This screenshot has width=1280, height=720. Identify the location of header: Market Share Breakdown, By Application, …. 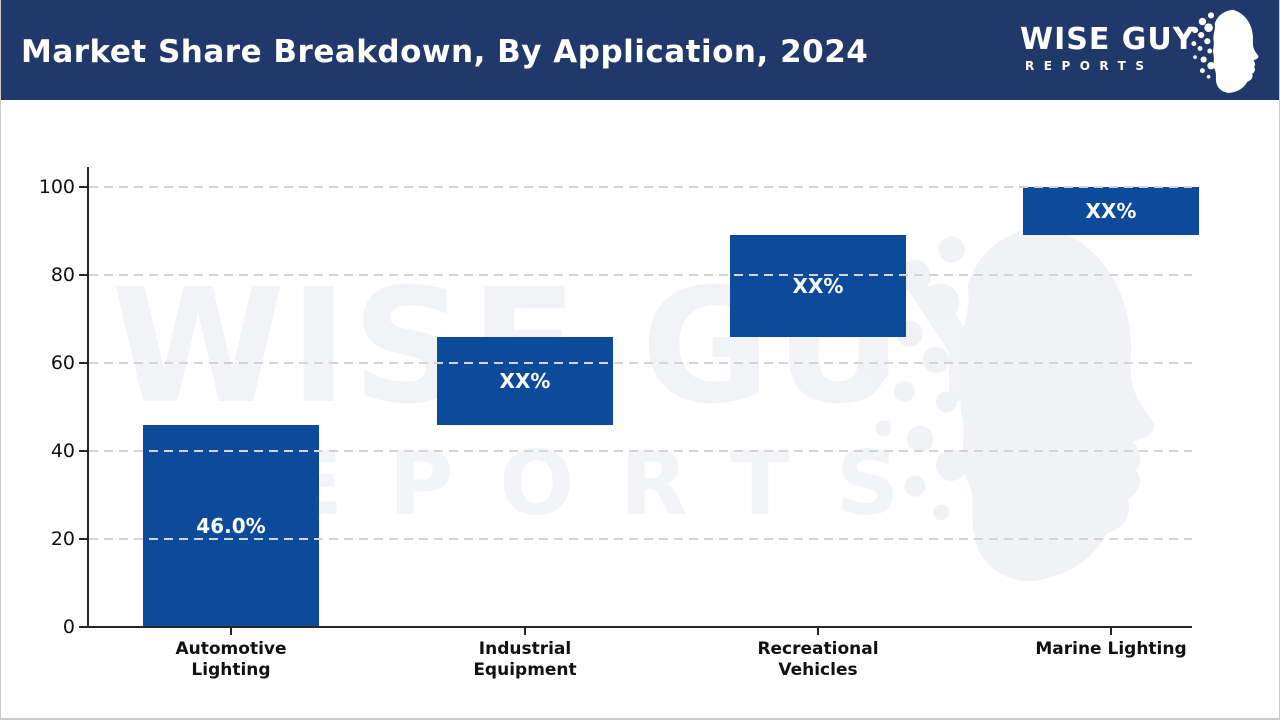
(640, 50).